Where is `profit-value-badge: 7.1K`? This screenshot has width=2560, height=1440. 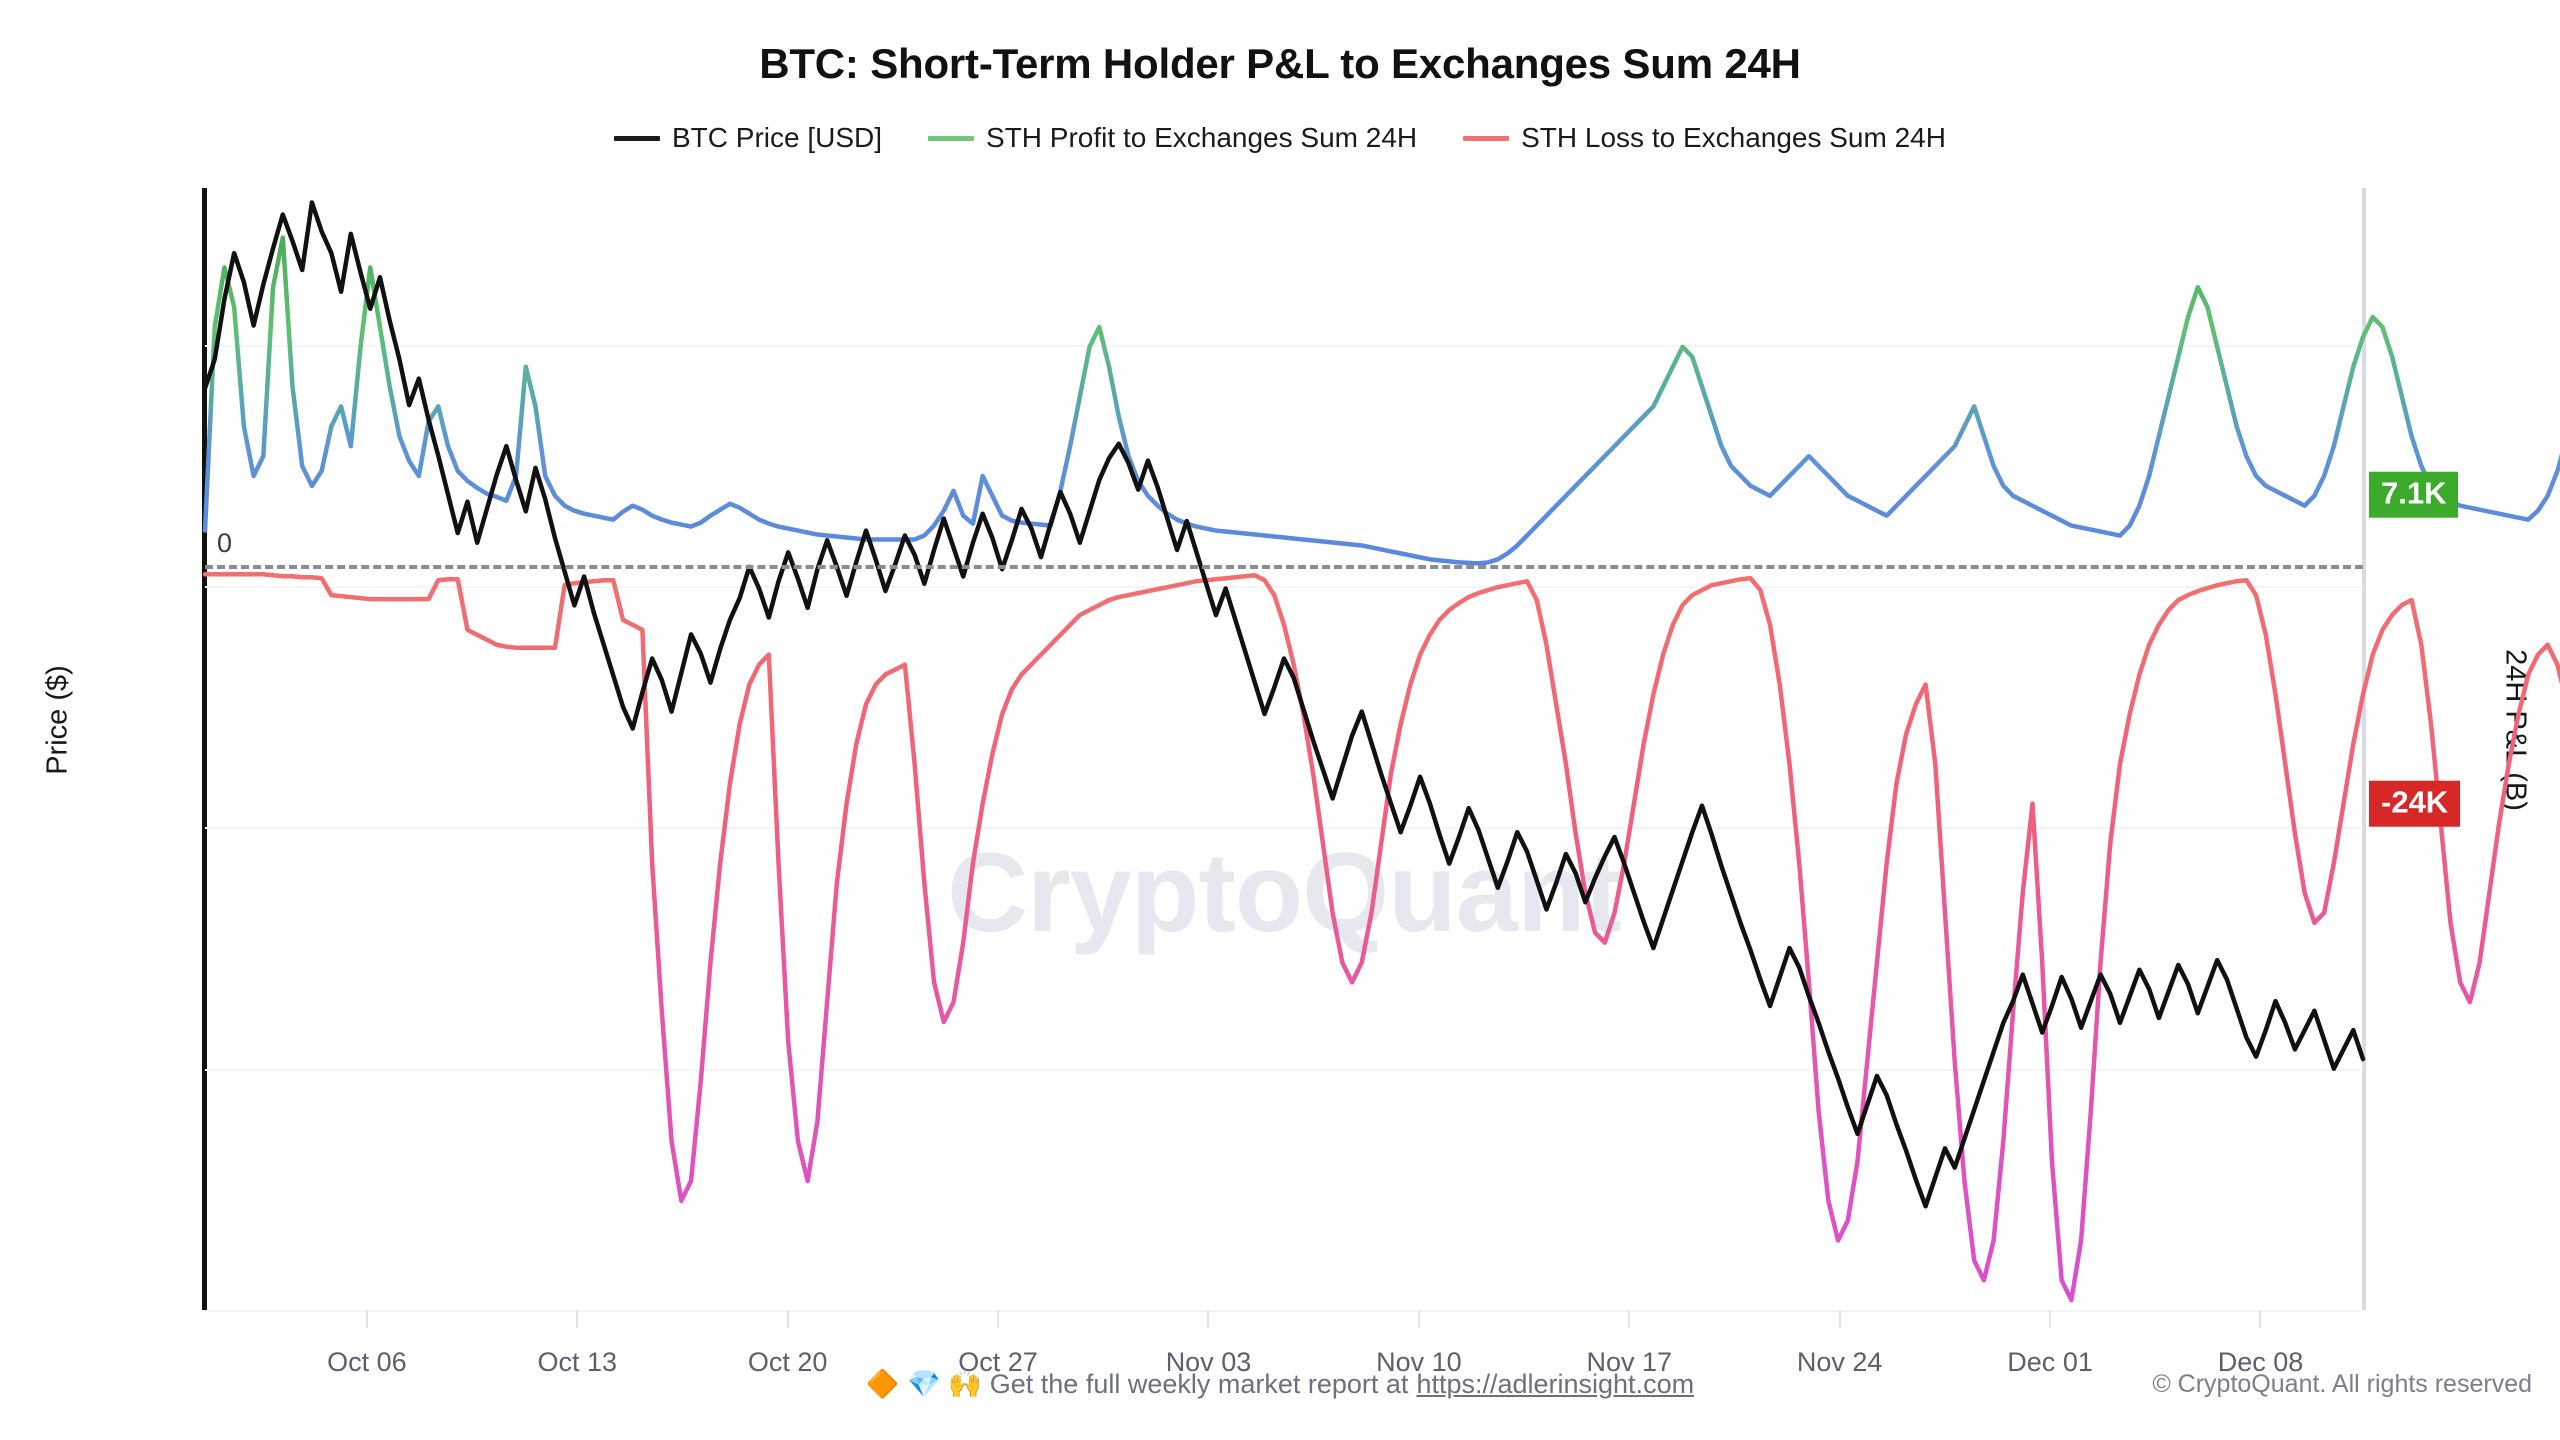
profit-value-badge: 7.1K is located at coordinates (2414, 495).